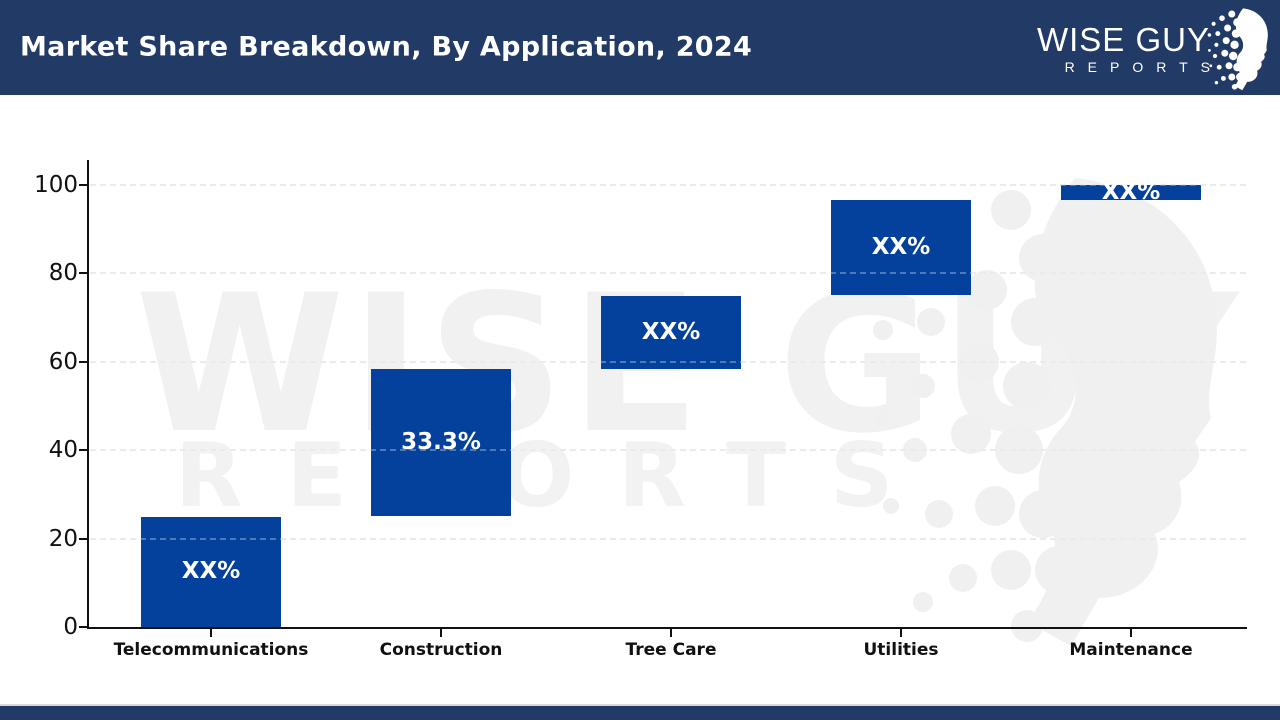 Image resolution: width=1280 pixels, height=720 pixels. Describe the element at coordinates (63, 273) in the screenshot. I see `y-tick-label: 80` at that location.